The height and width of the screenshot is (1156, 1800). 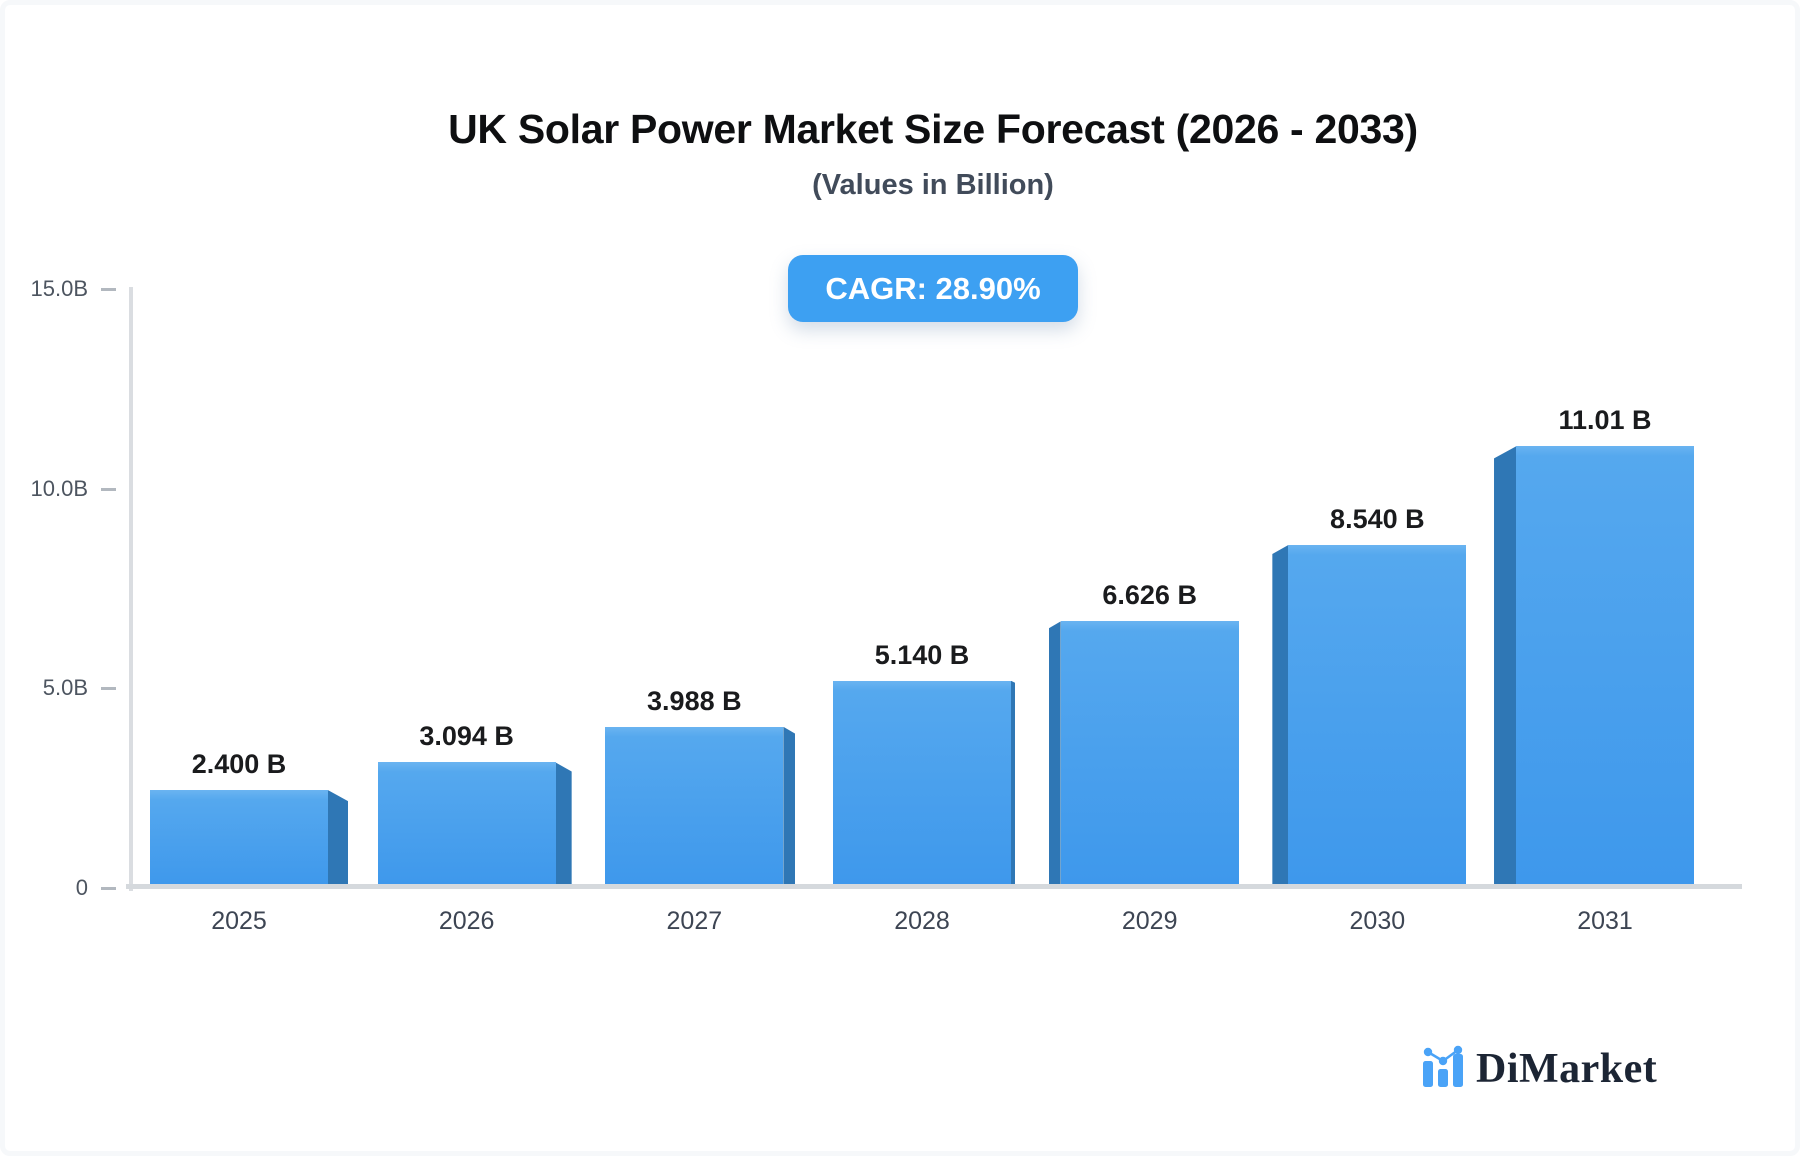 I want to click on x-axis-label-2030: 2030, so click(x=1377, y=921).